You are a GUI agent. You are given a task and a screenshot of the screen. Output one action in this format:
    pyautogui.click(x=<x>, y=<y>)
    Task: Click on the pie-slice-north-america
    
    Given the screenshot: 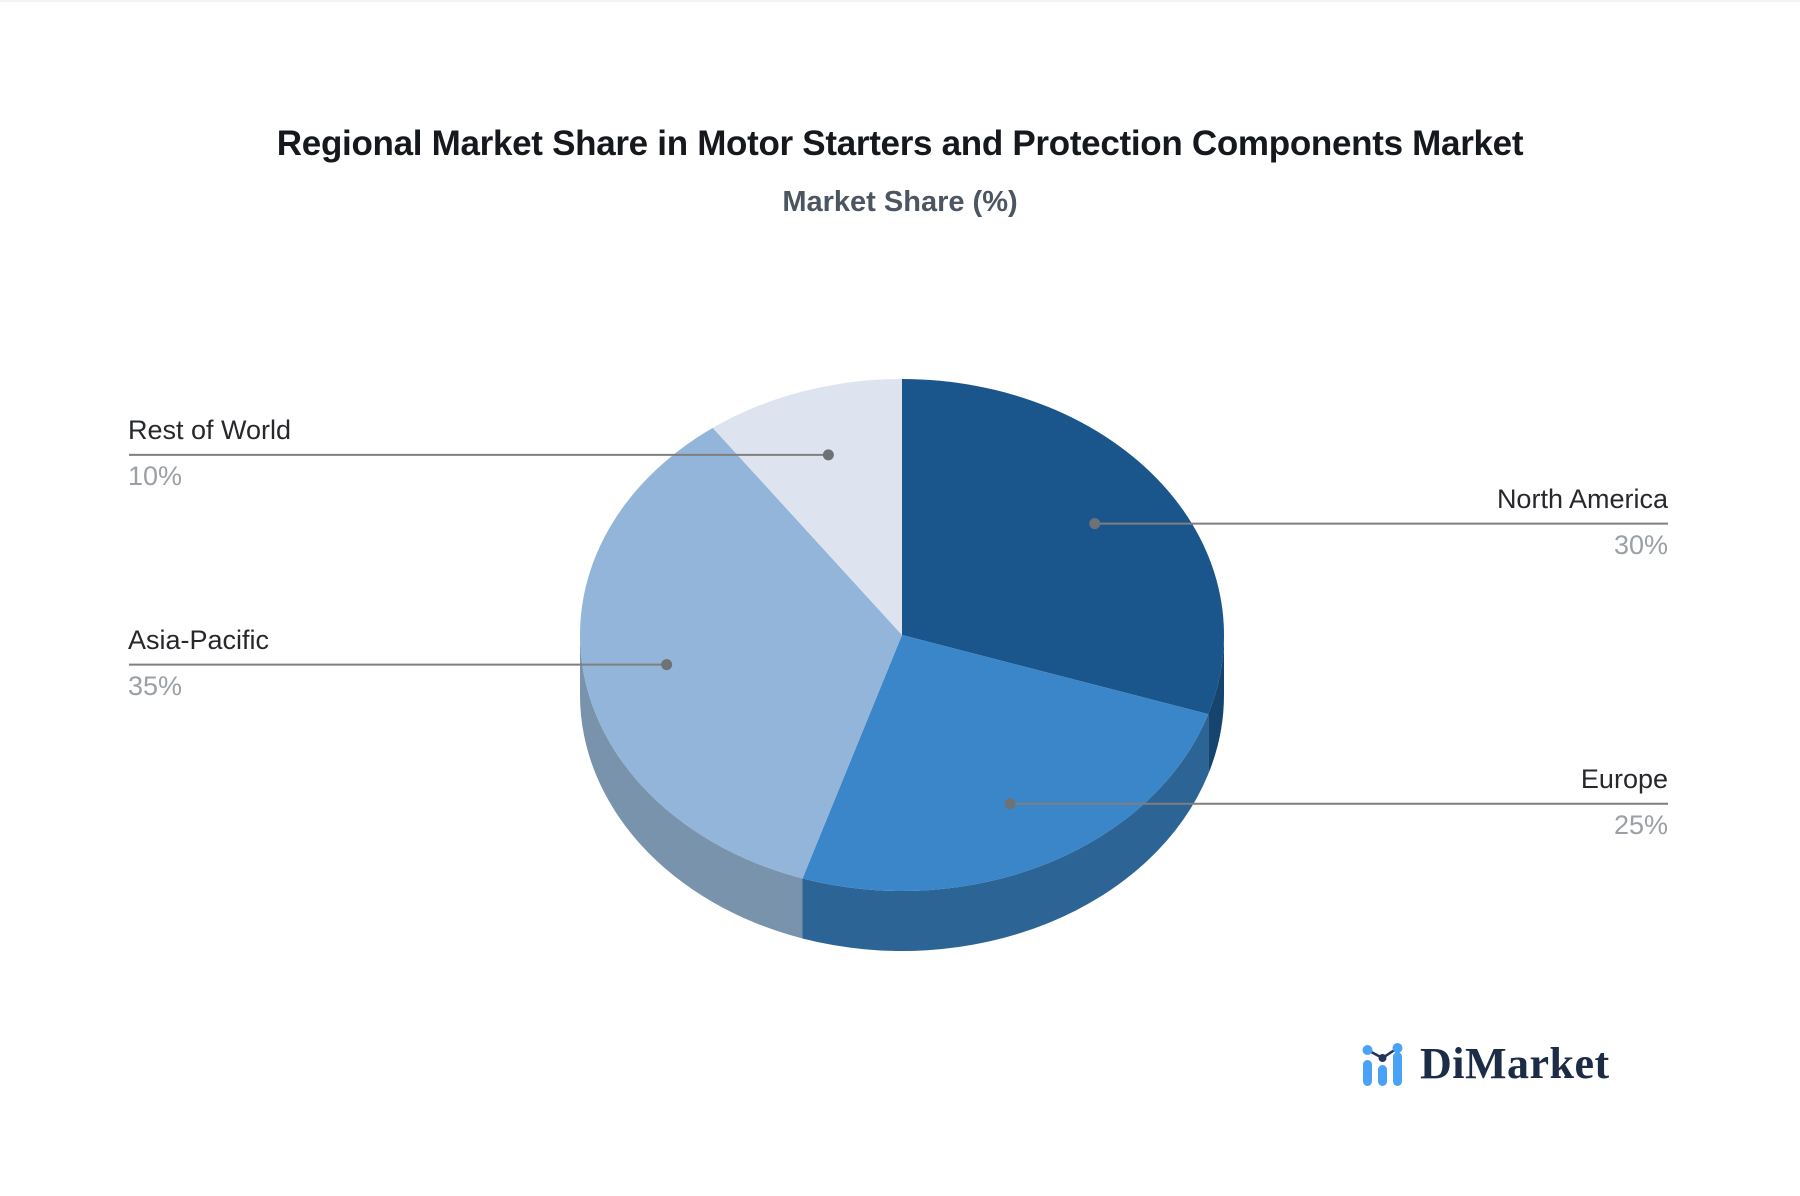 What is the action you would take?
    pyautogui.click(x=1063, y=547)
    